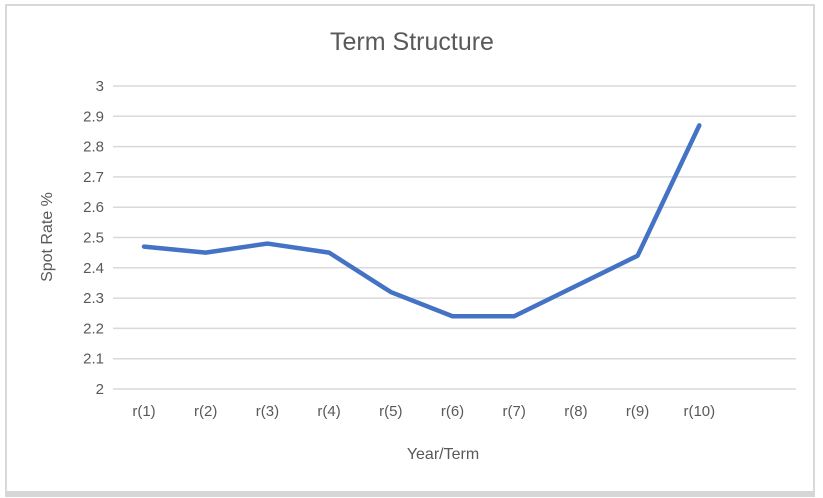 The height and width of the screenshot is (498, 823). Describe the element at coordinates (575, 411) in the screenshot. I see `x-tick-label: r(8)` at that location.